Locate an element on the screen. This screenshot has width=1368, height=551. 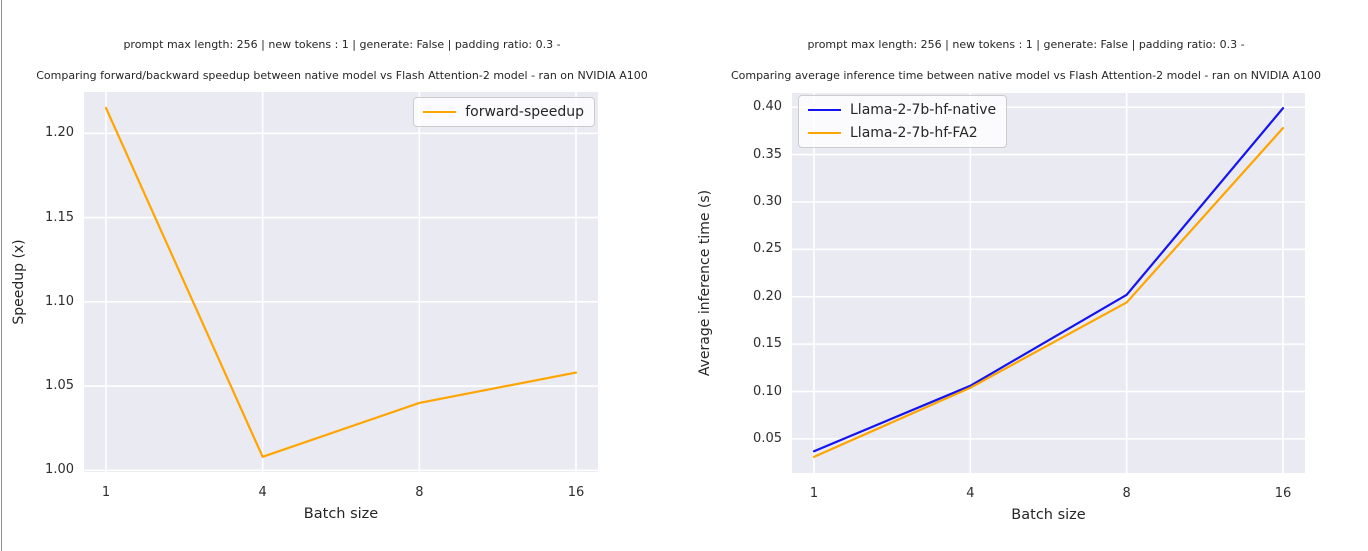
legend-label: Llama-2-7b-hf-native is located at coordinates (923, 110).